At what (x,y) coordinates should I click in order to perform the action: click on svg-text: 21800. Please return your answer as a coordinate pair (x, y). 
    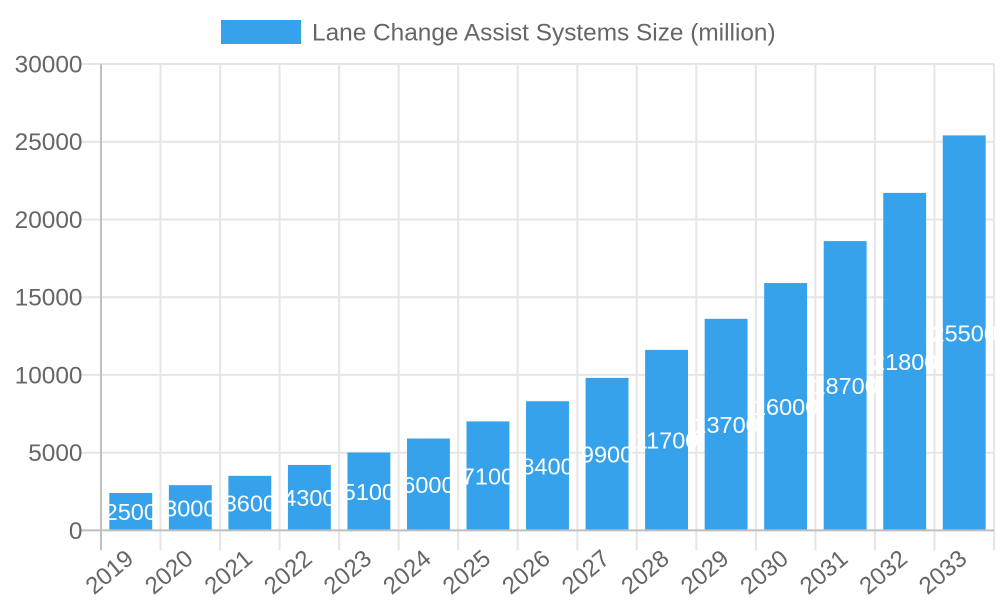
    Looking at the image, I should click on (904, 362).